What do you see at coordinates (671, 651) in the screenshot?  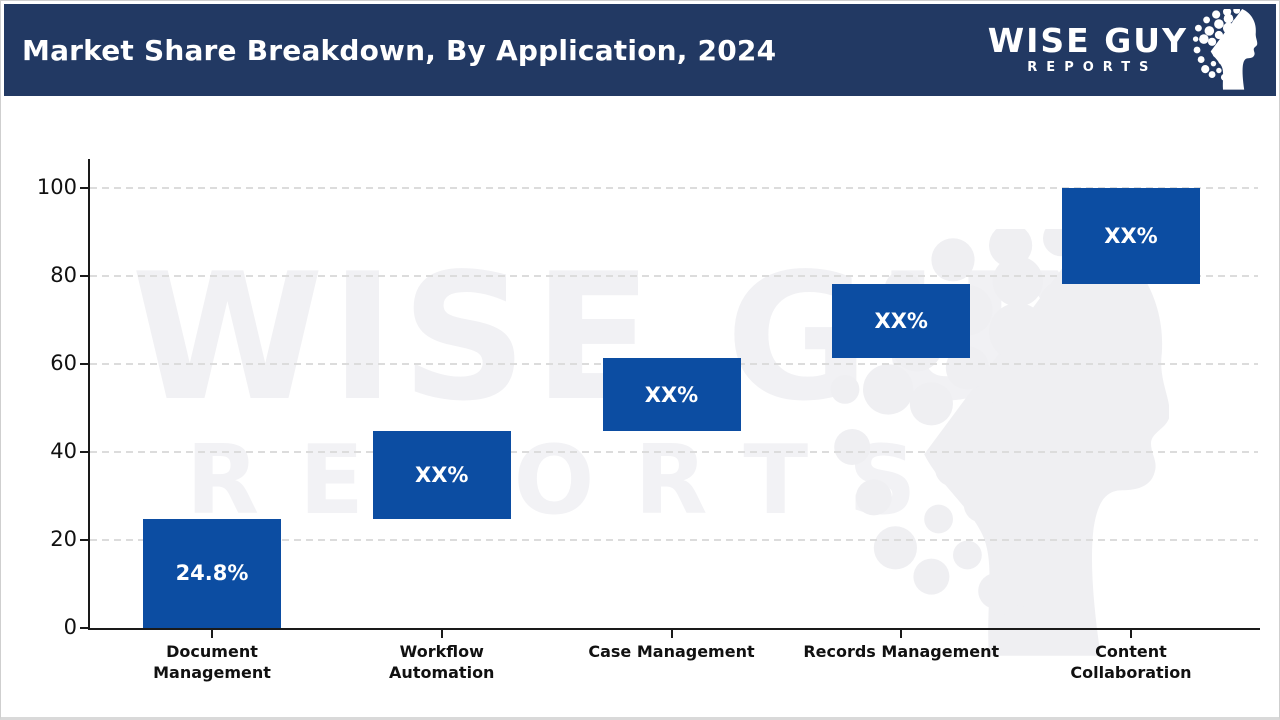 I see `x-category-label: Case Management` at bounding box center [671, 651].